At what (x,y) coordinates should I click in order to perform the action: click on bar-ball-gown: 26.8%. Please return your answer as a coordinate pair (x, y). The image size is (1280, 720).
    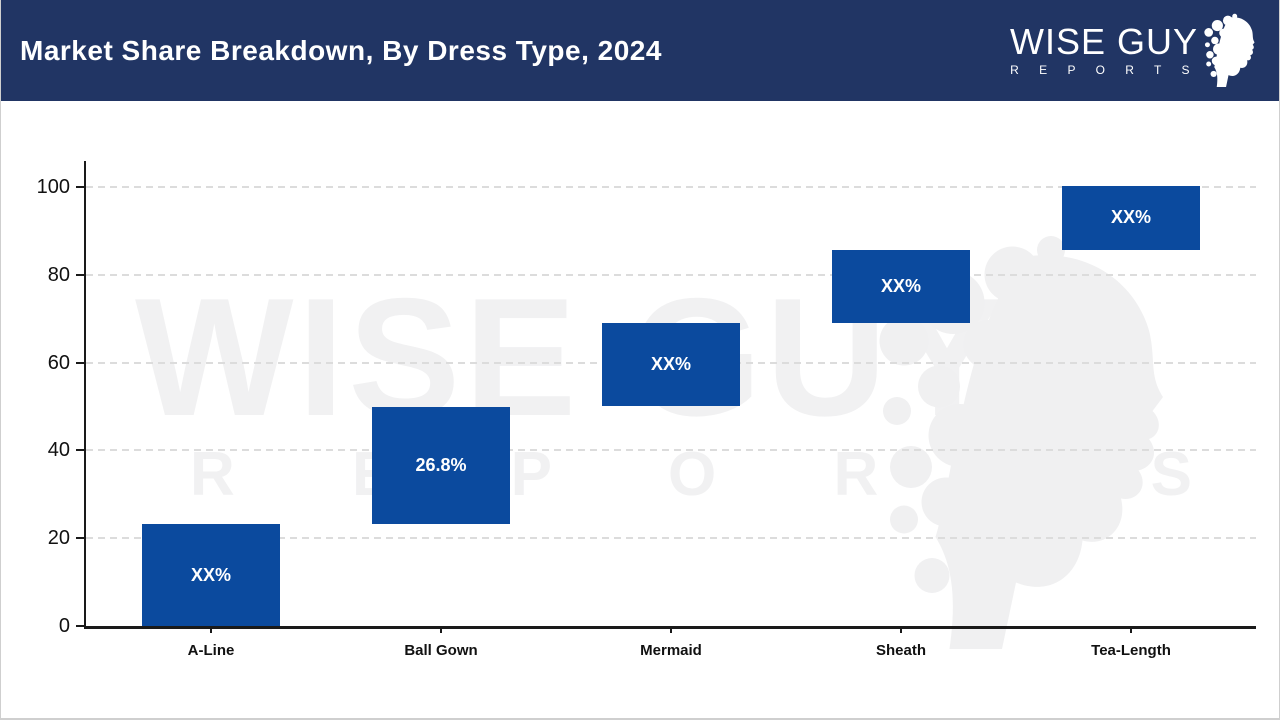
    Looking at the image, I should click on (441, 465).